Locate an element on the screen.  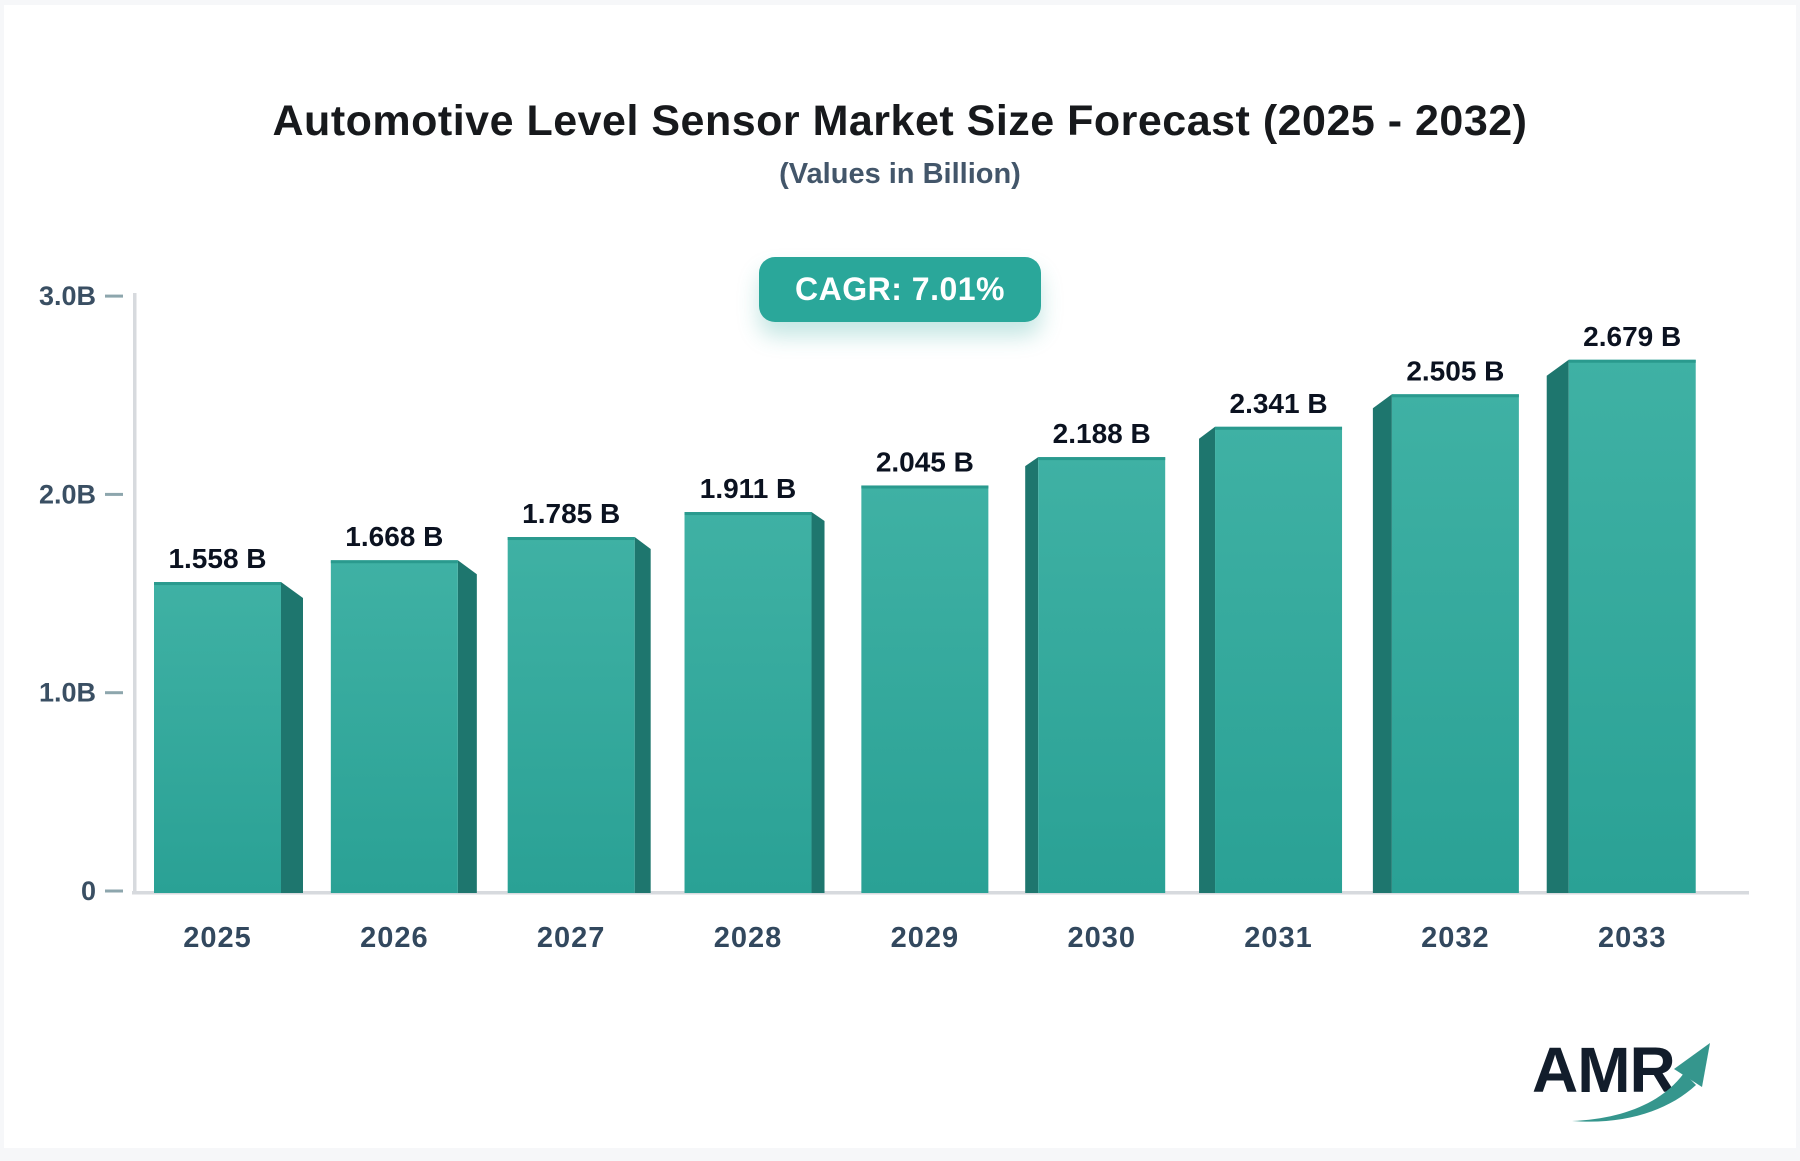
bar-value-label: 1.668 B is located at coordinates (394, 536).